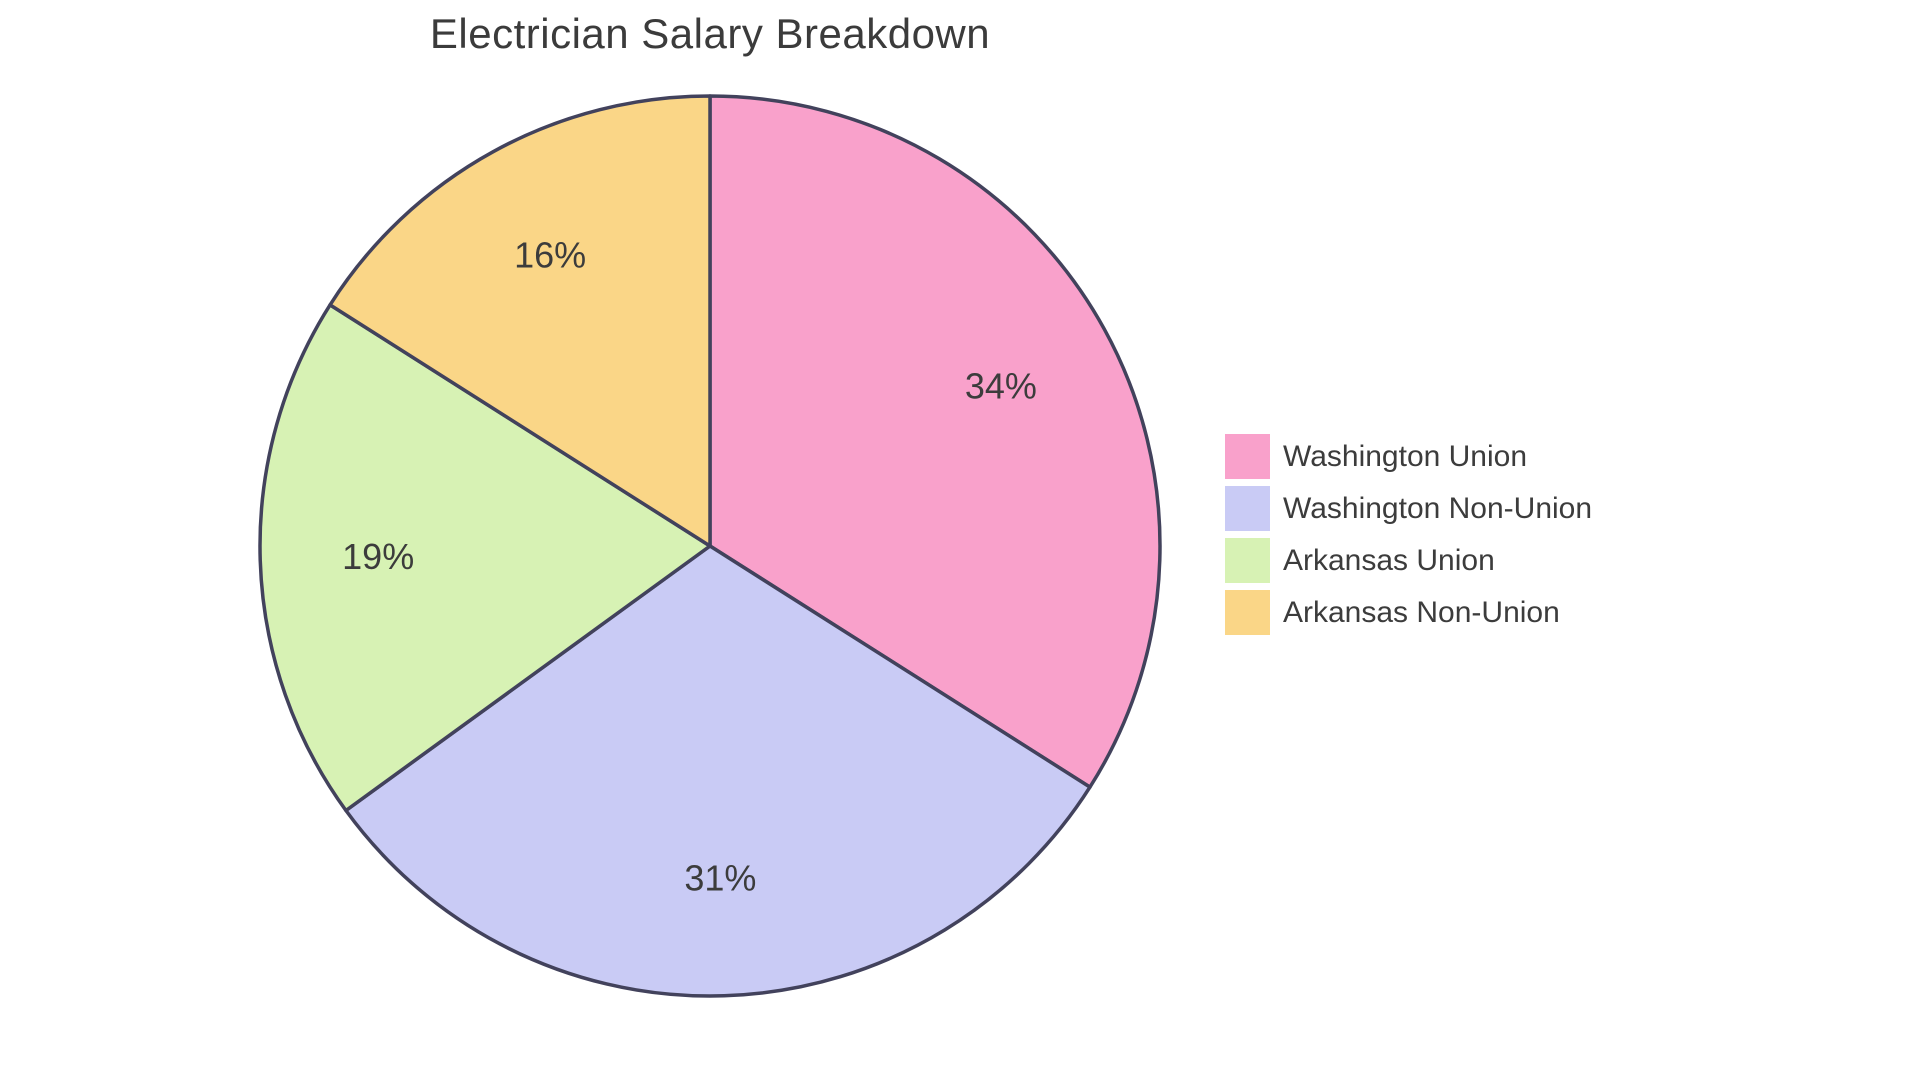 The width and height of the screenshot is (1920, 1083). I want to click on legend-item-washington-non-union: Washington Non-Union, so click(1408, 508).